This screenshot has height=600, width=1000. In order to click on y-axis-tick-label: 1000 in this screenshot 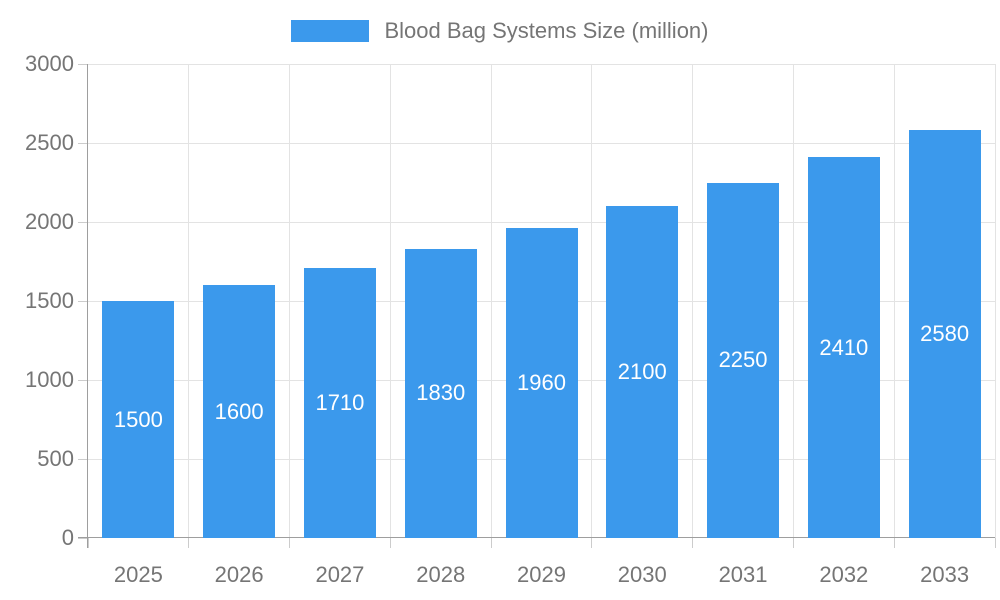, I will do `click(49, 379)`.